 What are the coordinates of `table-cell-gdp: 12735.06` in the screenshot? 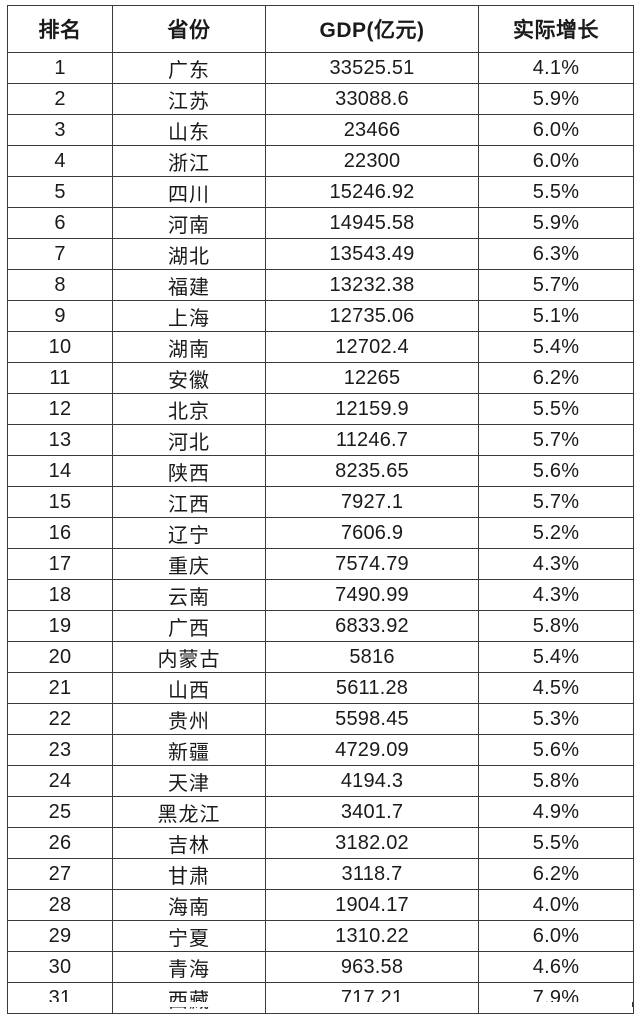 It's located at (372, 316).